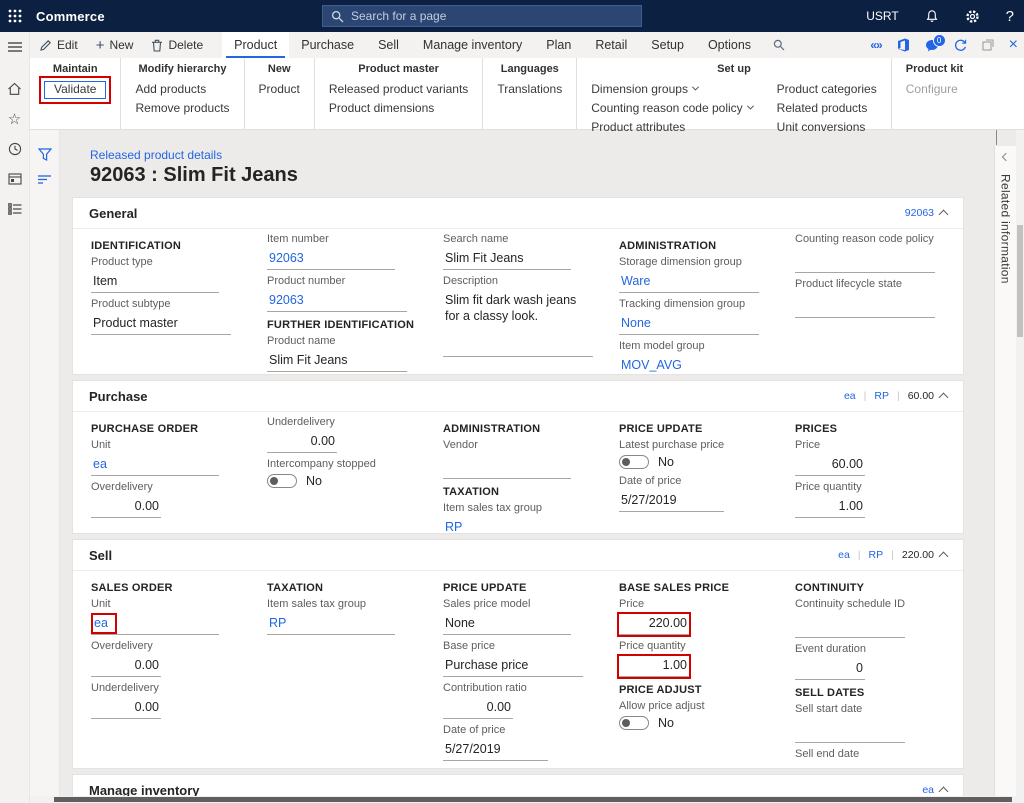 The image size is (1024, 803). I want to click on item-model-group-link: MOV_AVG, so click(689, 365).